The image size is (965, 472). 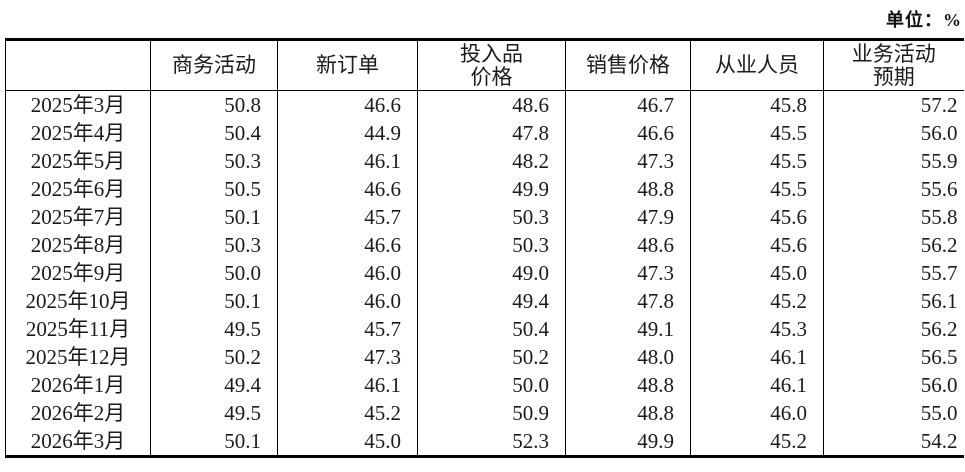 I want to click on table-row: 2026年2月 49.5 45.2 50.9 48.8 46.0 55.0, so click(x=484, y=413).